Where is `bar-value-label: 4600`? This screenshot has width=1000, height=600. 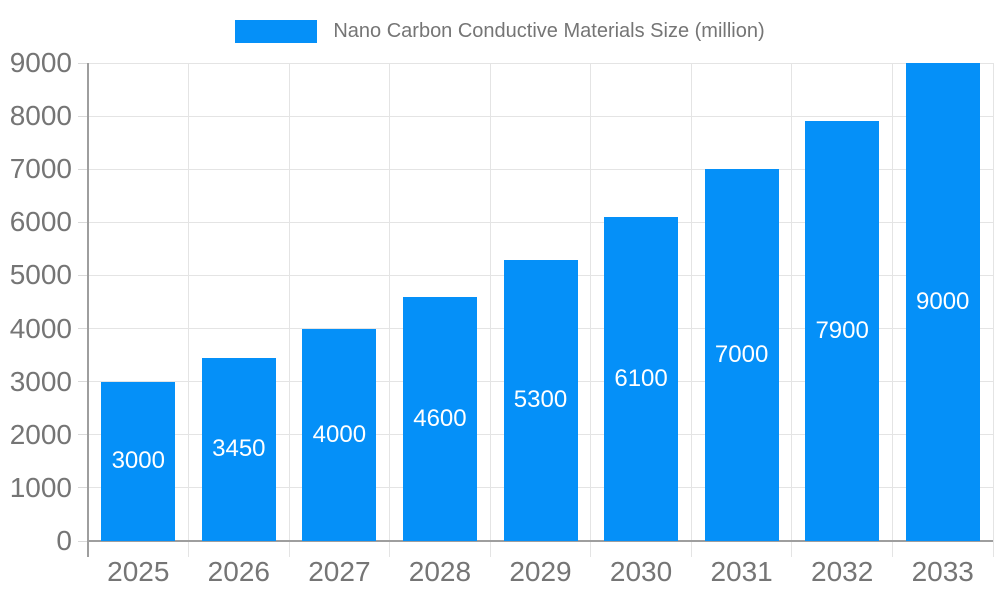 bar-value-label: 4600 is located at coordinates (440, 418).